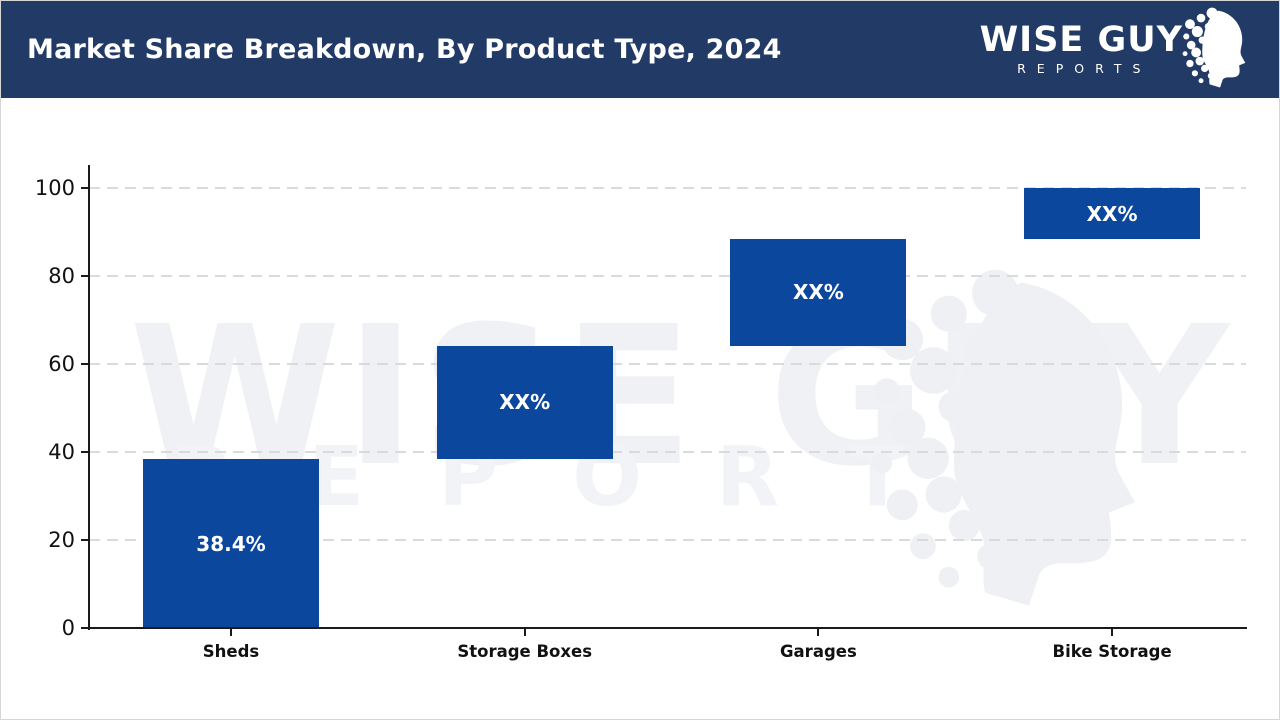  Describe the element at coordinates (667, 628) in the screenshot. I see `x-axis-line` at that location.